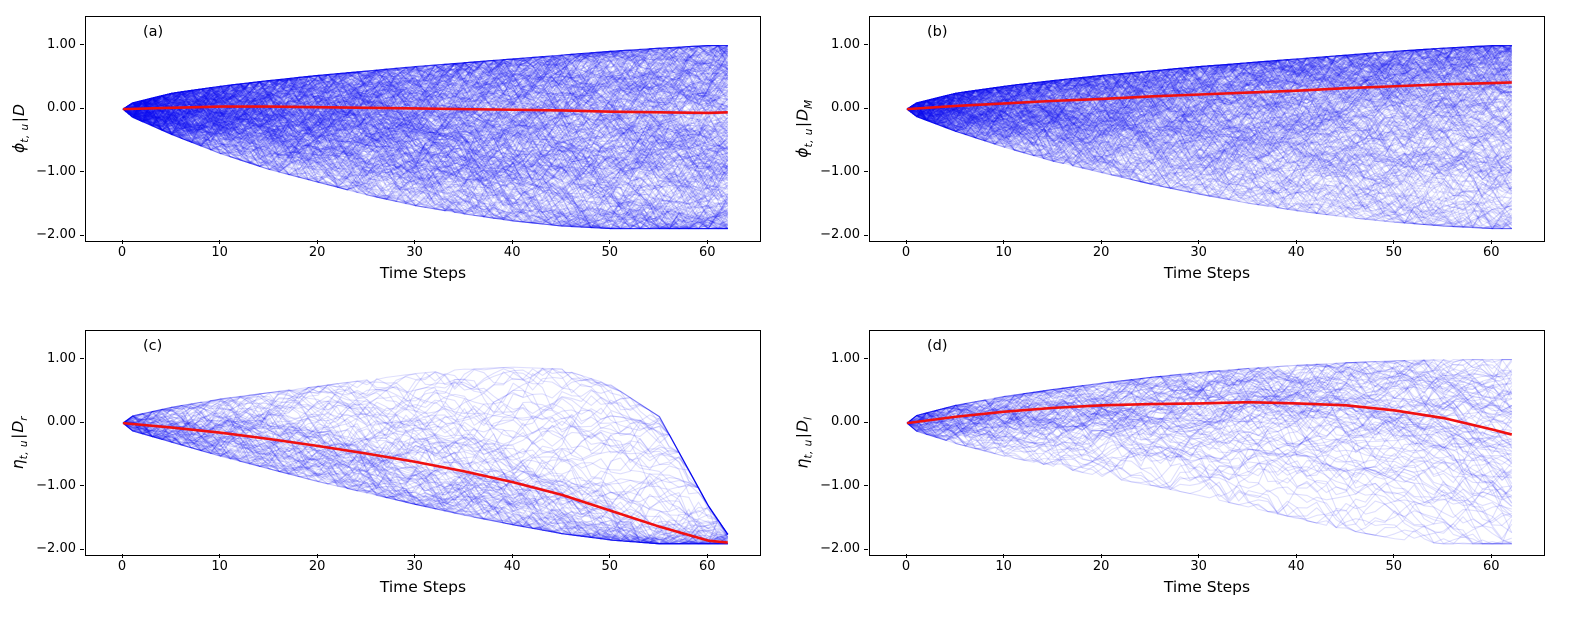 This screenshot has width=1569, height=628. Describe the element at coordinates (937, 32) in the screenshot. I see `panel-letter: (b)` at that location.